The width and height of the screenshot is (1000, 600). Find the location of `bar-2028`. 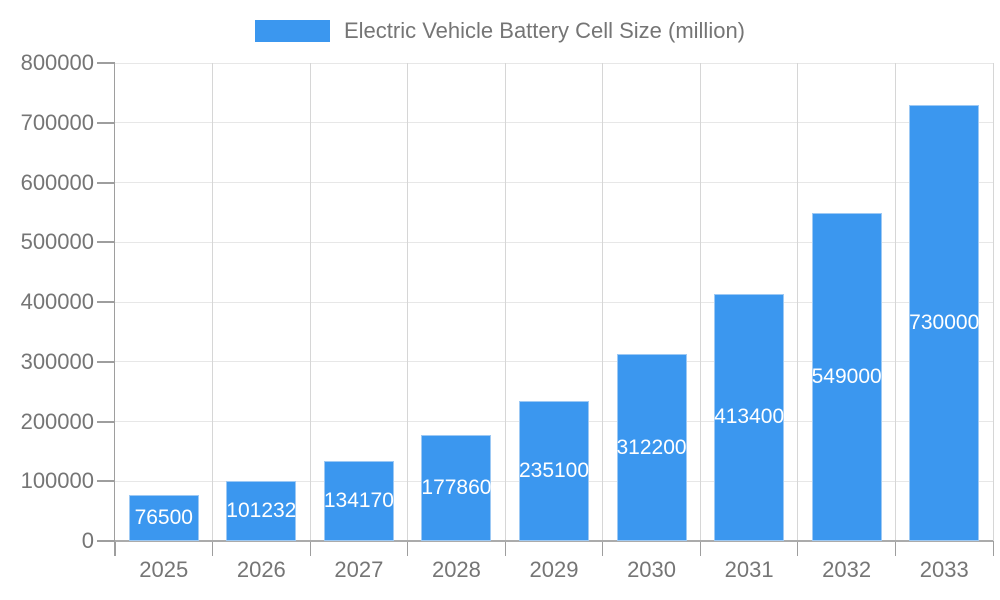

bar-2028 is located at coordinates (456, 487).